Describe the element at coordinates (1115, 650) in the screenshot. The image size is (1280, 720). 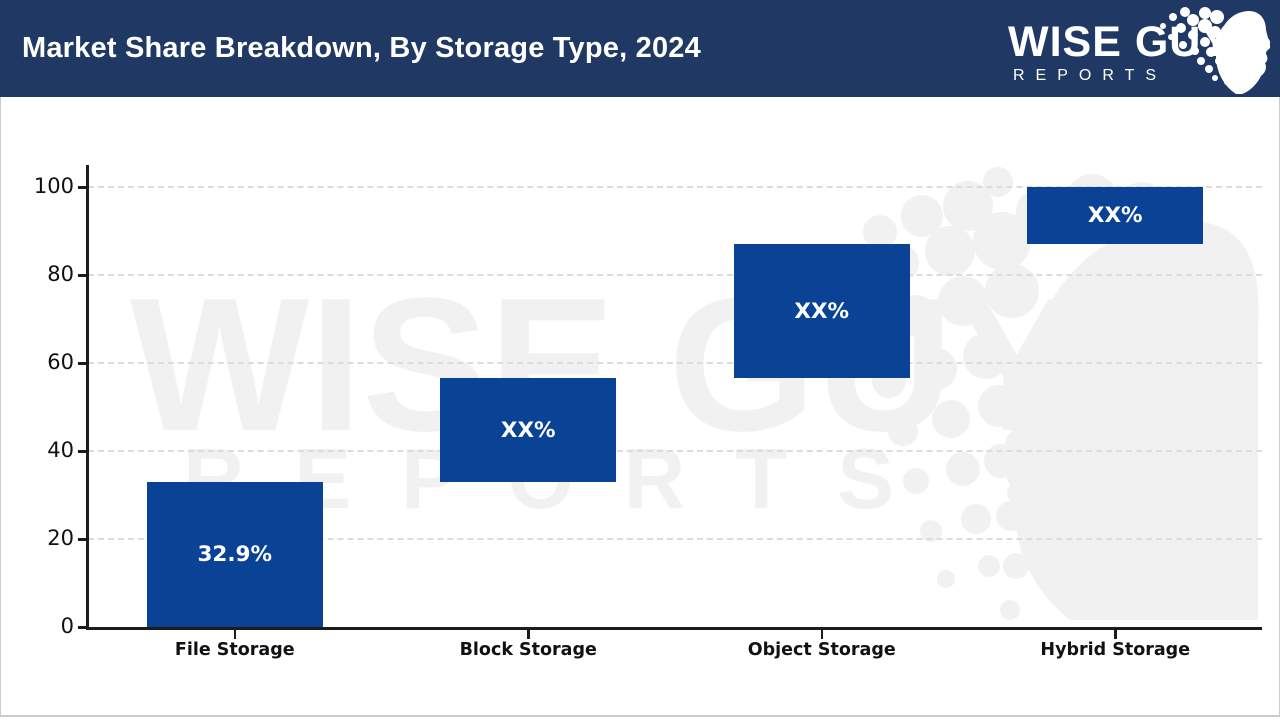
I see `x-category-label: Hybrid Storage` at that location.